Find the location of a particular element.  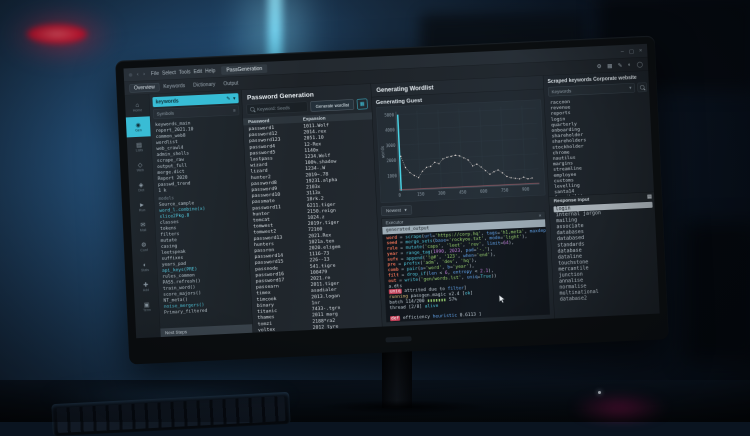

svg-text: 3000 is located at coordinates (391, 145).